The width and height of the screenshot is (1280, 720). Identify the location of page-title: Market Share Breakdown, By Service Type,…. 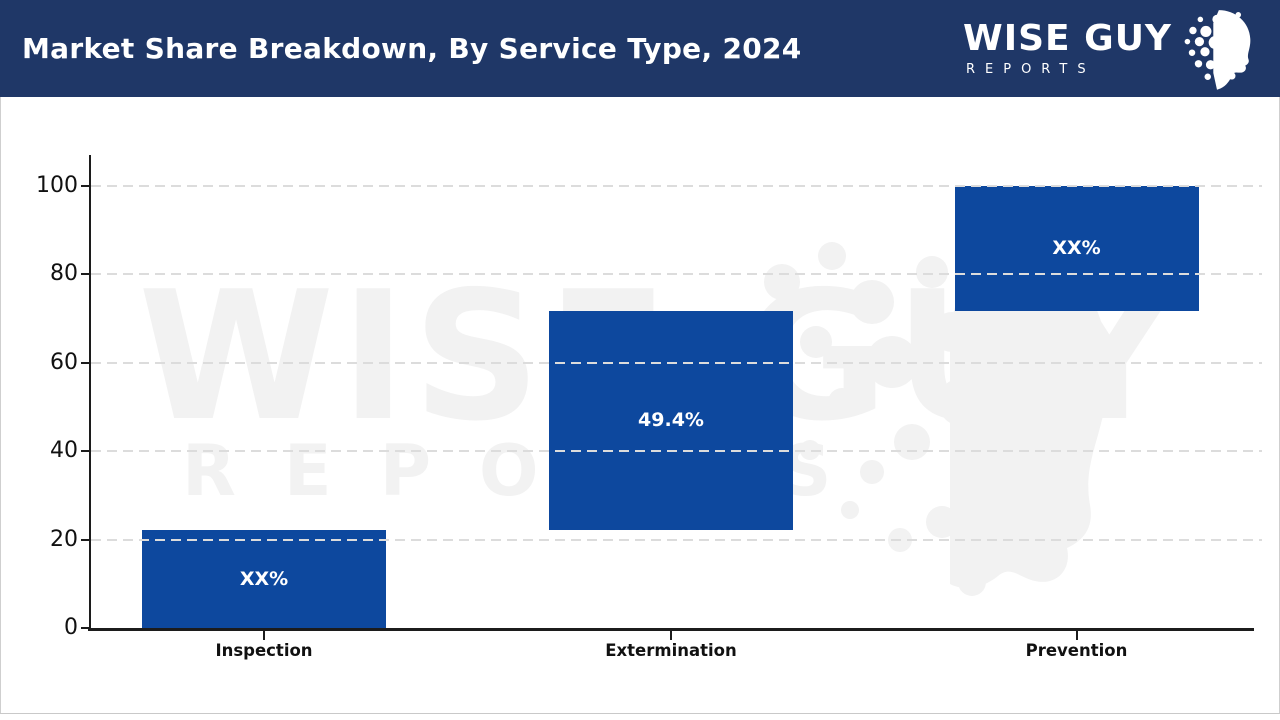
(412, 48).